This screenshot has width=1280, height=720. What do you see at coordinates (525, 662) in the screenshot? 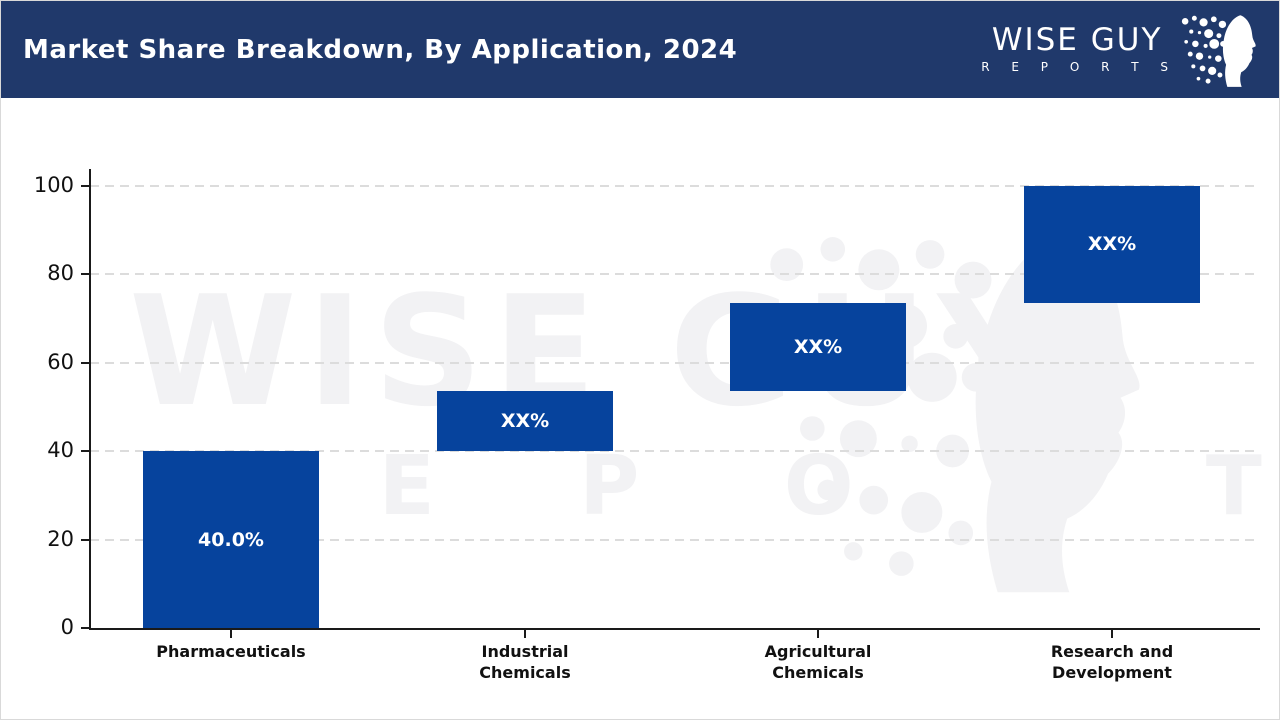
I see `x-category-label-2: Industrial Chemicals` at bounding box center [525, 662].